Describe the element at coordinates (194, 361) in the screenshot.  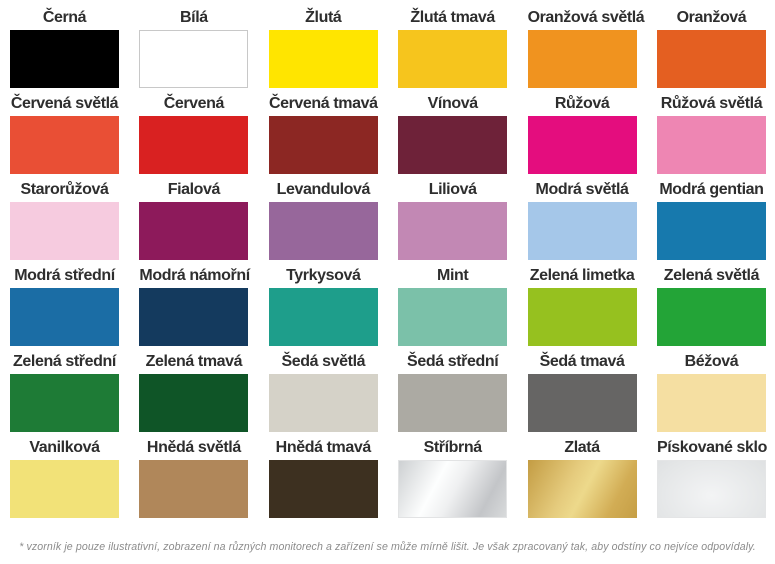
I see `color-name-label: Zelená tmavá` at that location.